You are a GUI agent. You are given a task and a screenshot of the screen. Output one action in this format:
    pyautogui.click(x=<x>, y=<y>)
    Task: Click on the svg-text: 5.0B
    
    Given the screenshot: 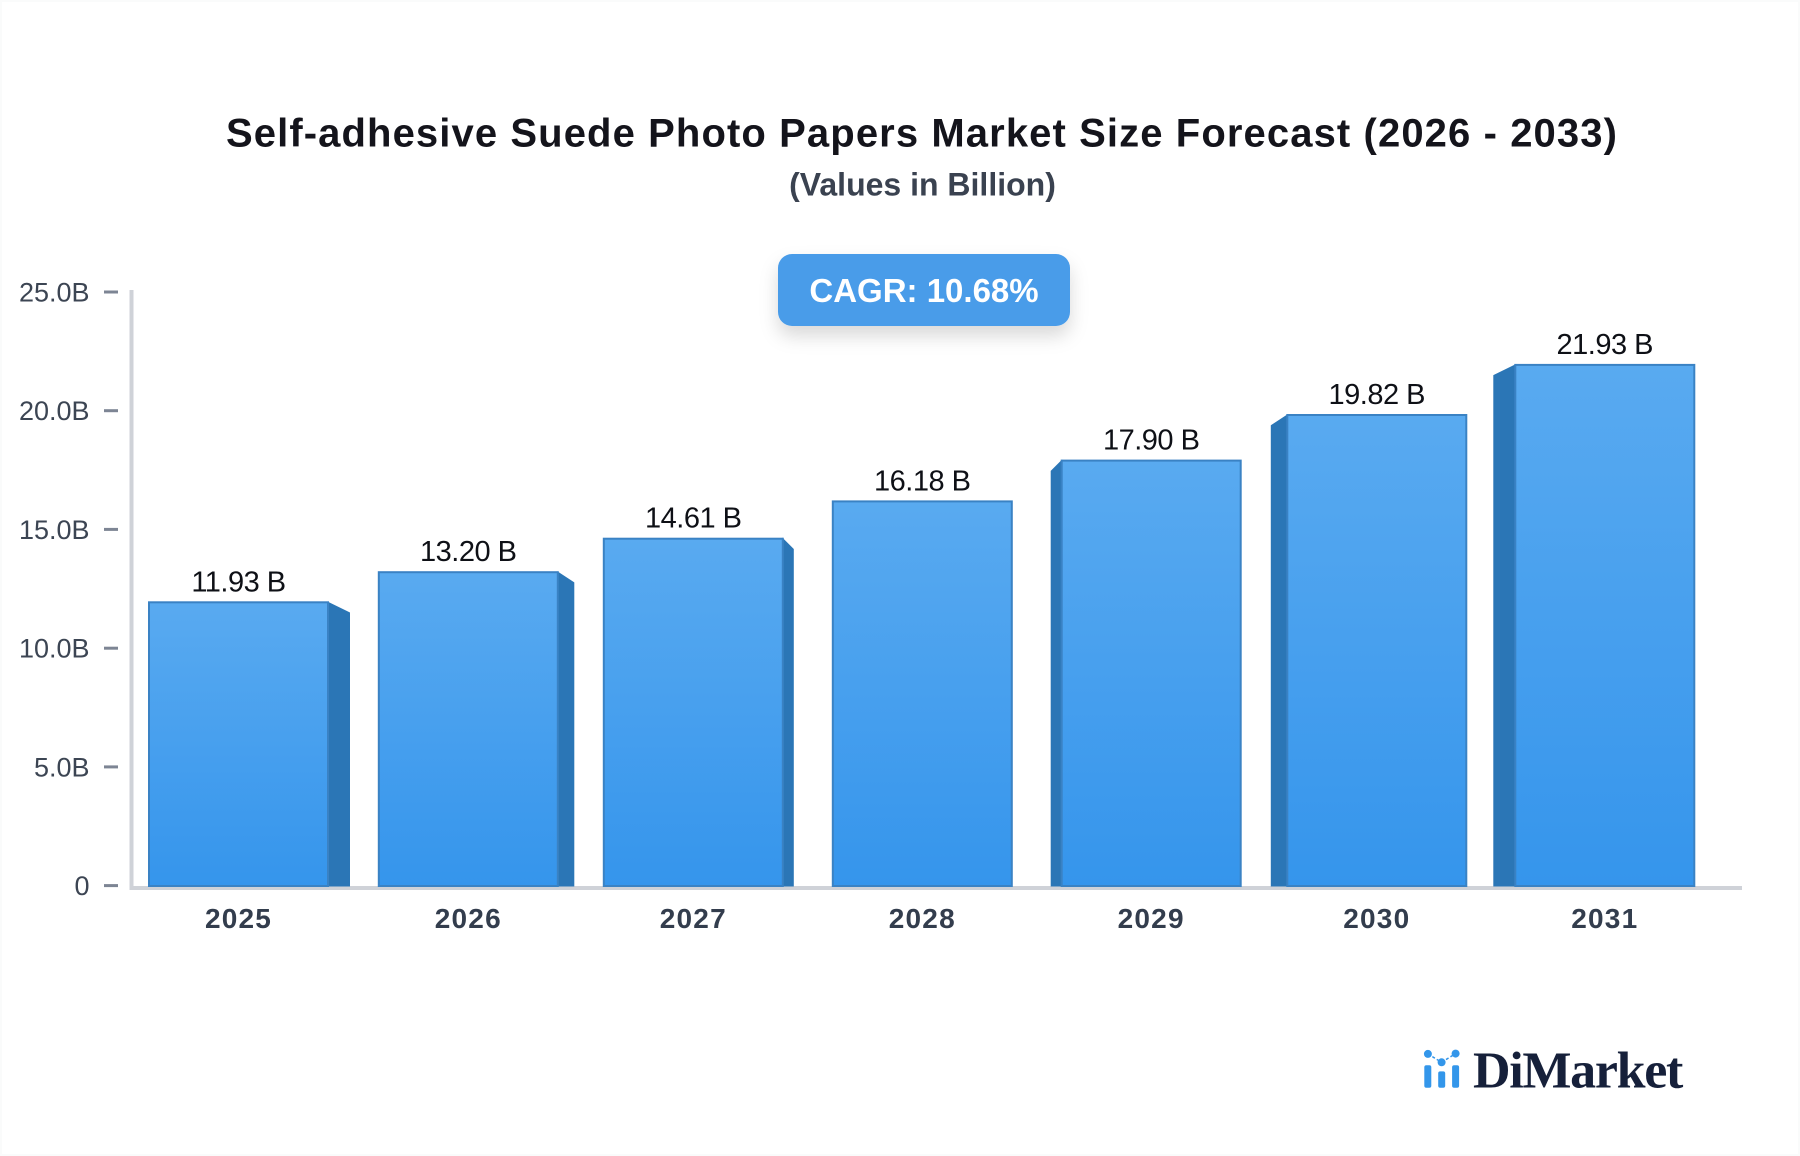 What is the action you would take?
    pyautogui.click(x=62, y=767)
    